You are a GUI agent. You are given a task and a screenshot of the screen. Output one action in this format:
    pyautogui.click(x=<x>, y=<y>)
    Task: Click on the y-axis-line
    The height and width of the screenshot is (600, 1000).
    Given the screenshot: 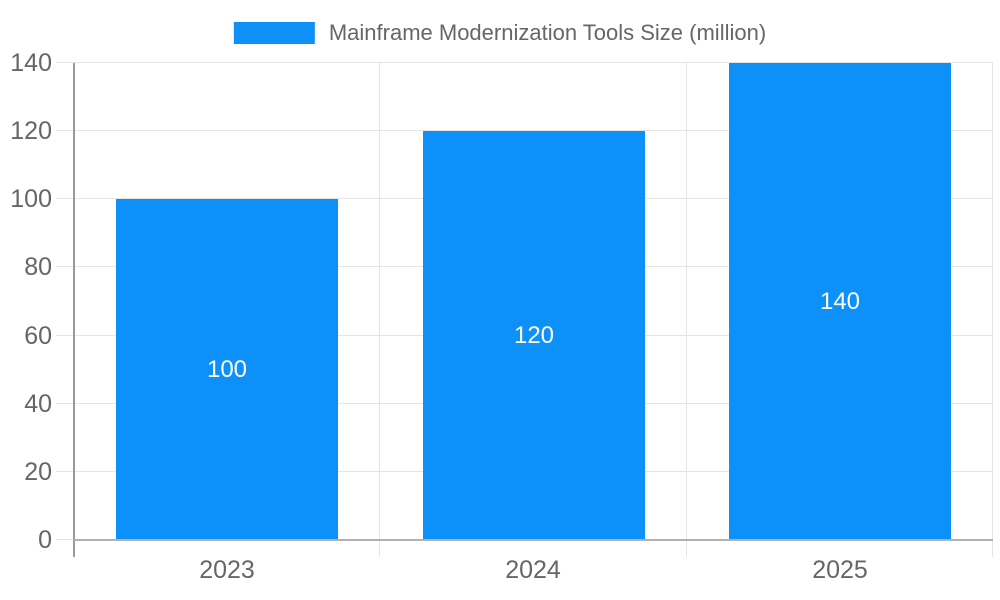 What is the action you would take?
    pyautogui.click(x=74, y=310)
    